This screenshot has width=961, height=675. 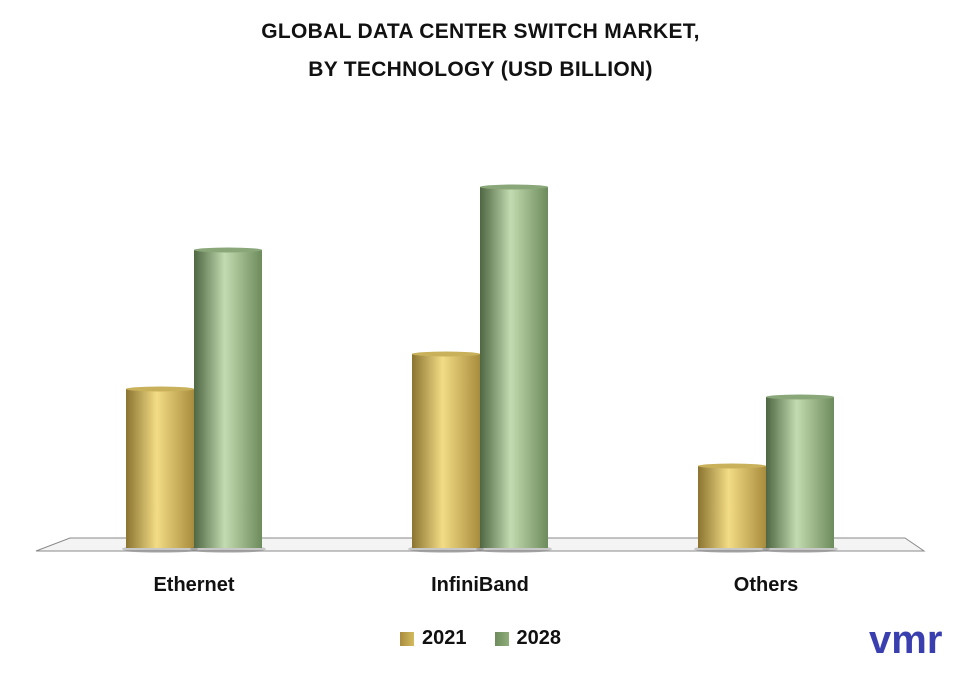 I want to click on bar-others-2028, so click(x=800, y=473).